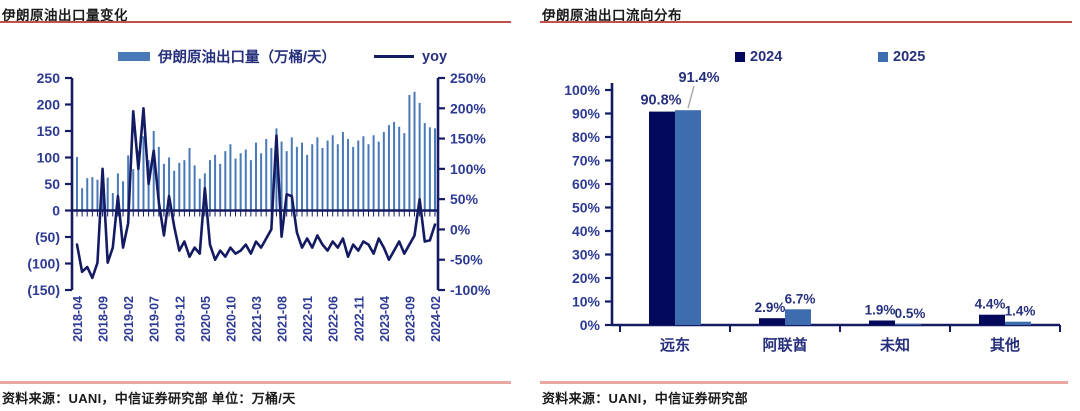 The height and width of the screenshot is (411, 1080). I want to click on svg-text: 2023-09, so click(410, 319).